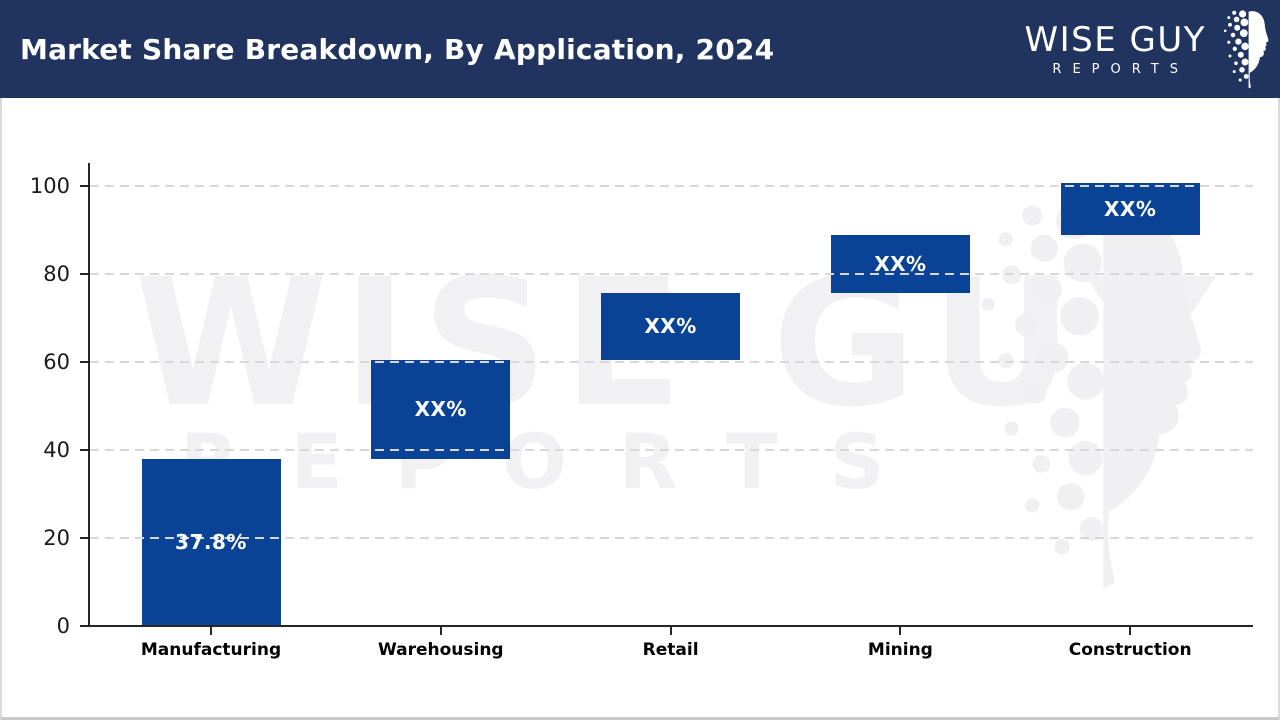  I want to click on bar-mining, so click(900, 264).